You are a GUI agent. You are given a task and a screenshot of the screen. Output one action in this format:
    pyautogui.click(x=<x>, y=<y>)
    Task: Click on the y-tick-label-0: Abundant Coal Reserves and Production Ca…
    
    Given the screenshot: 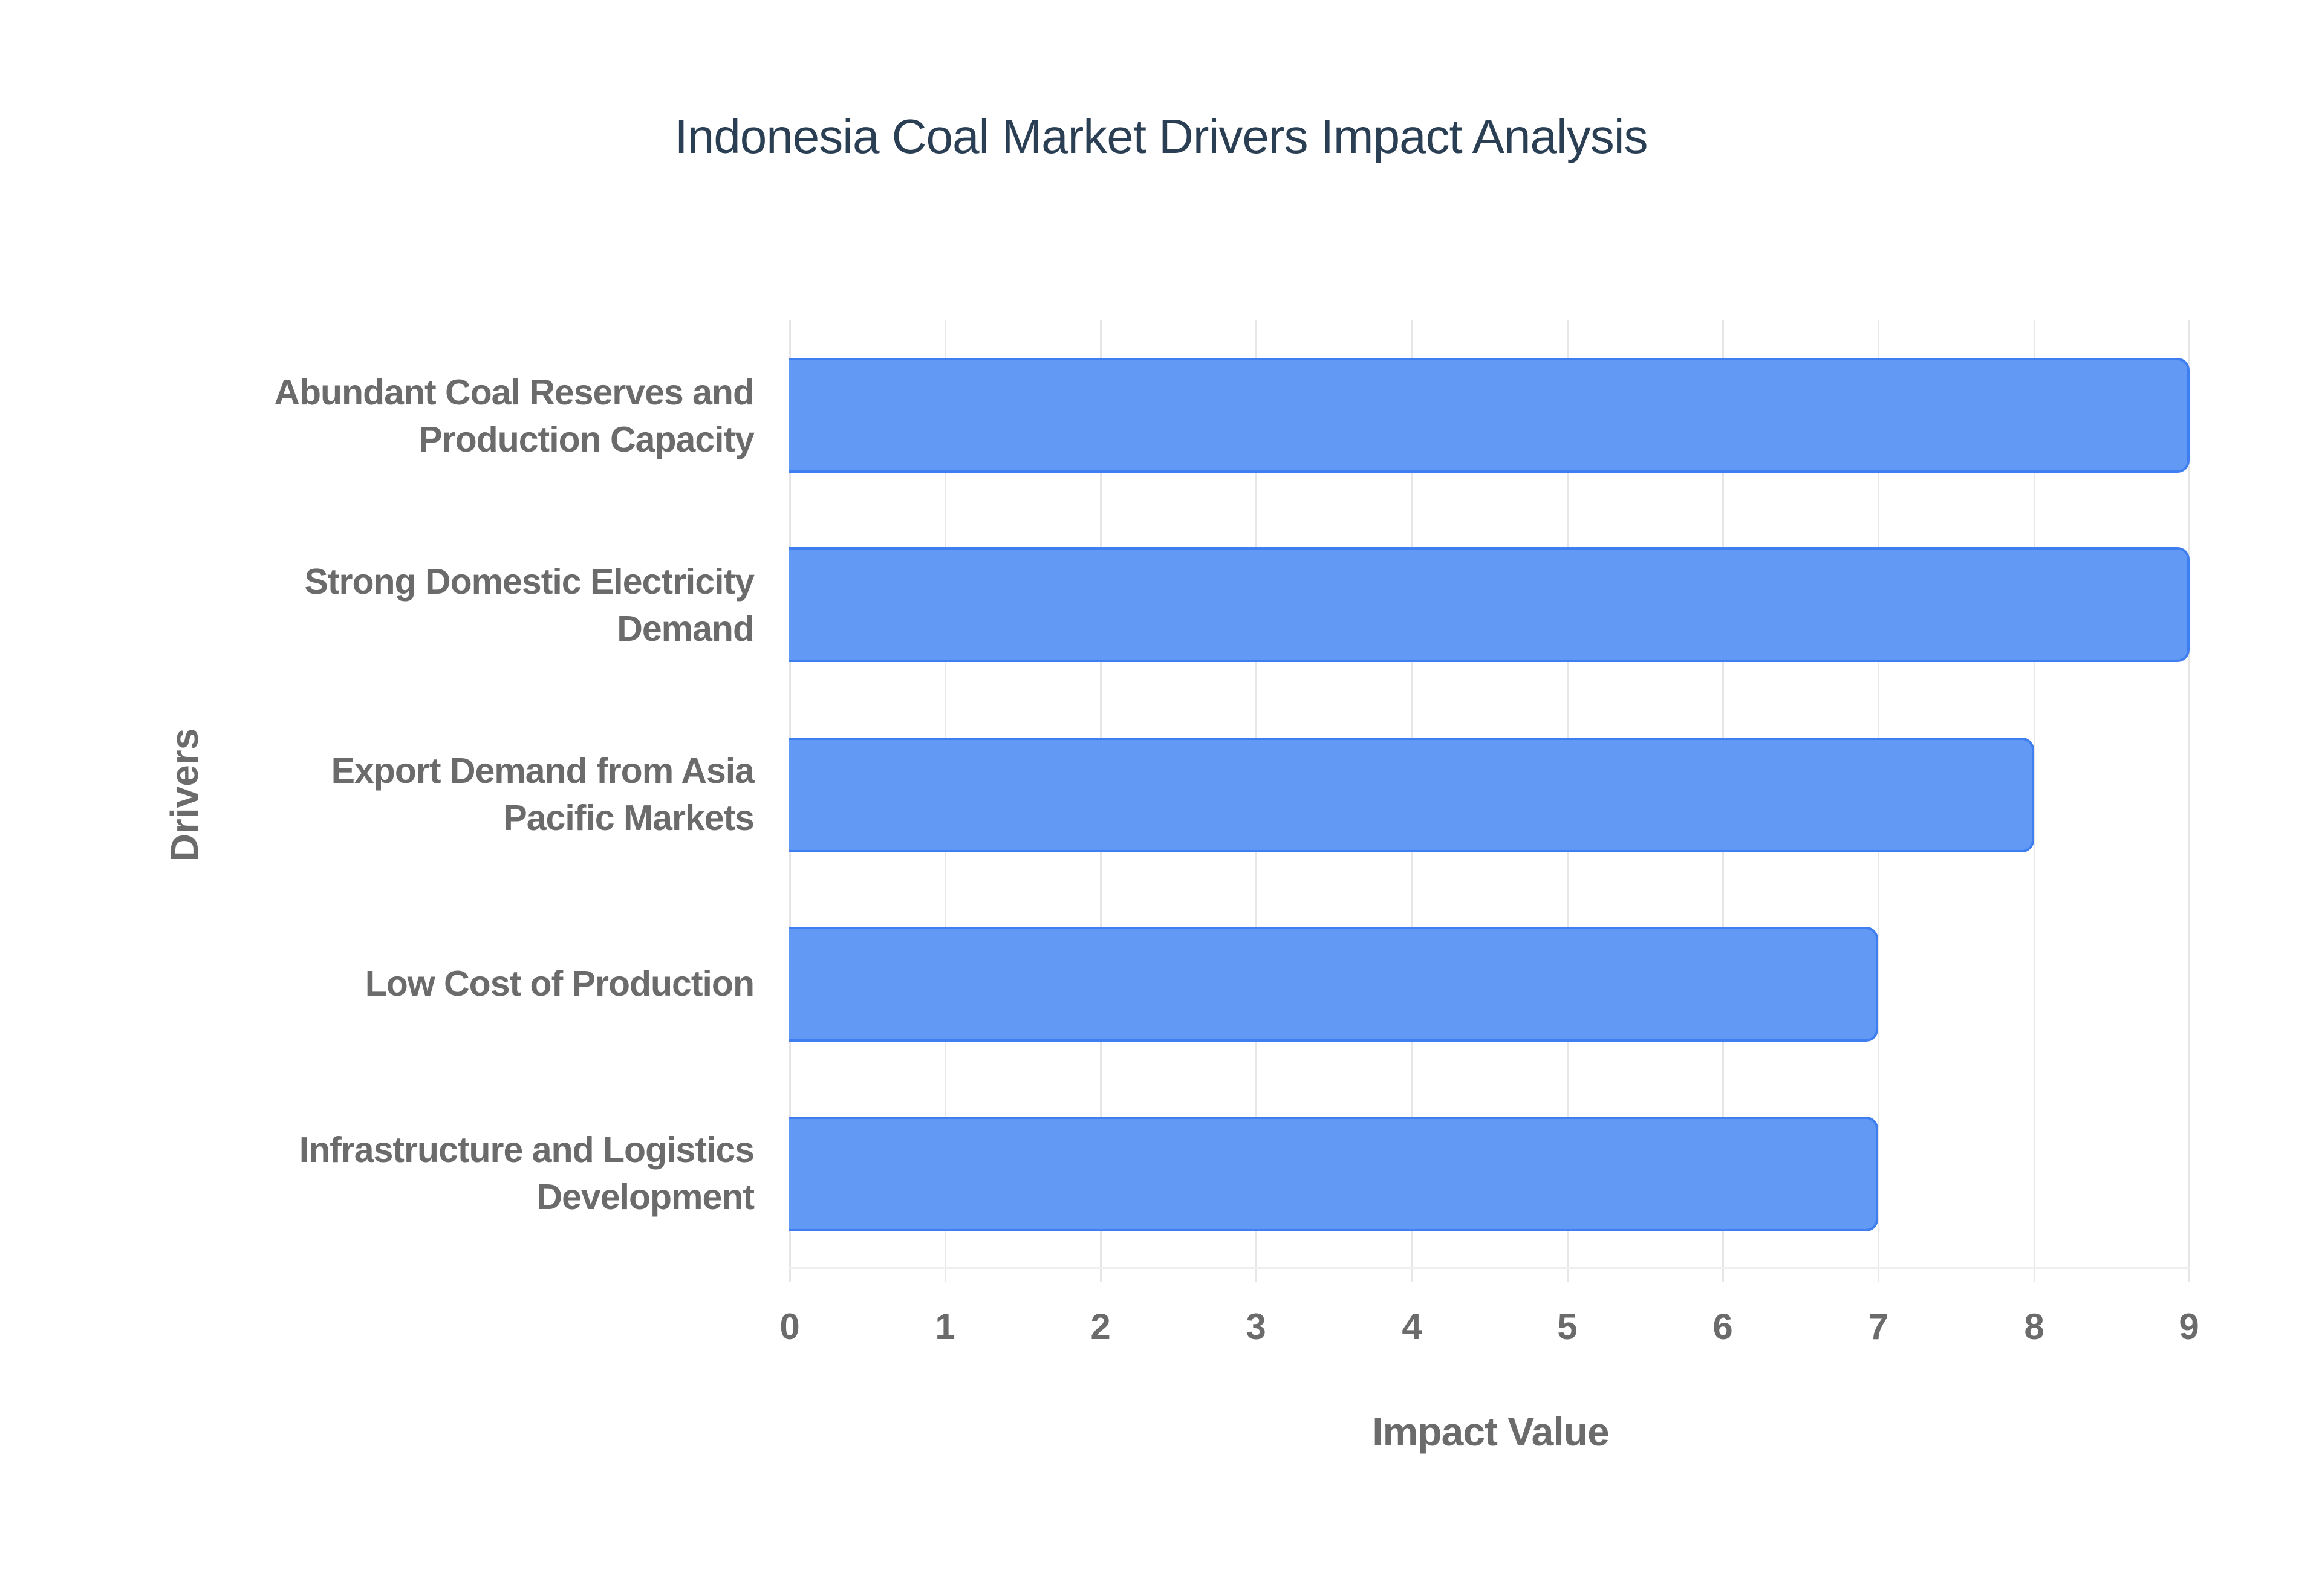 What is the action you would take?
    pyautogui.click(x=452, y=416)
    